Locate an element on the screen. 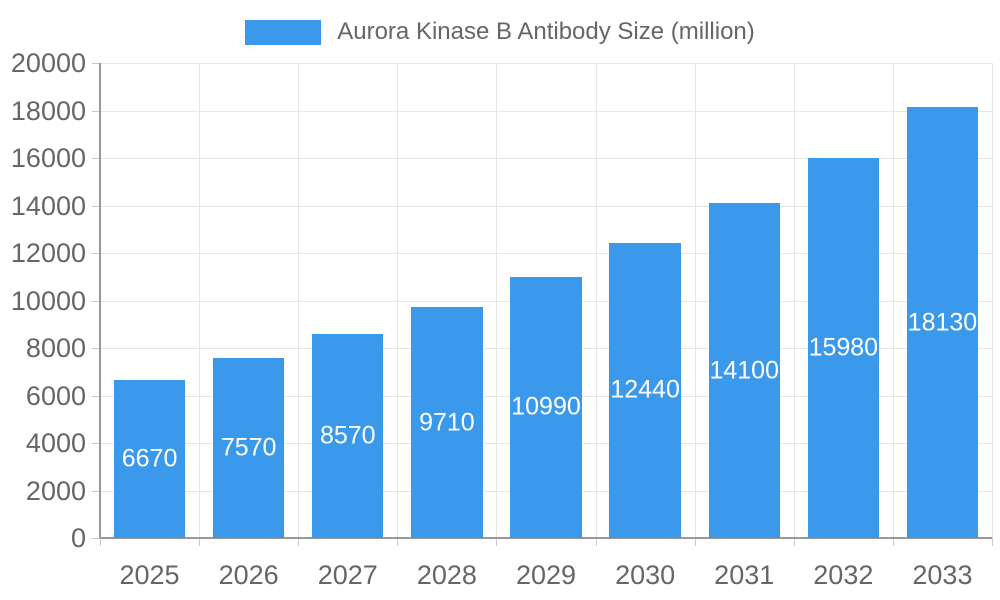 The image size is (1000, 600). x-axis-label: 2028 is located at coordinates (446, 575).